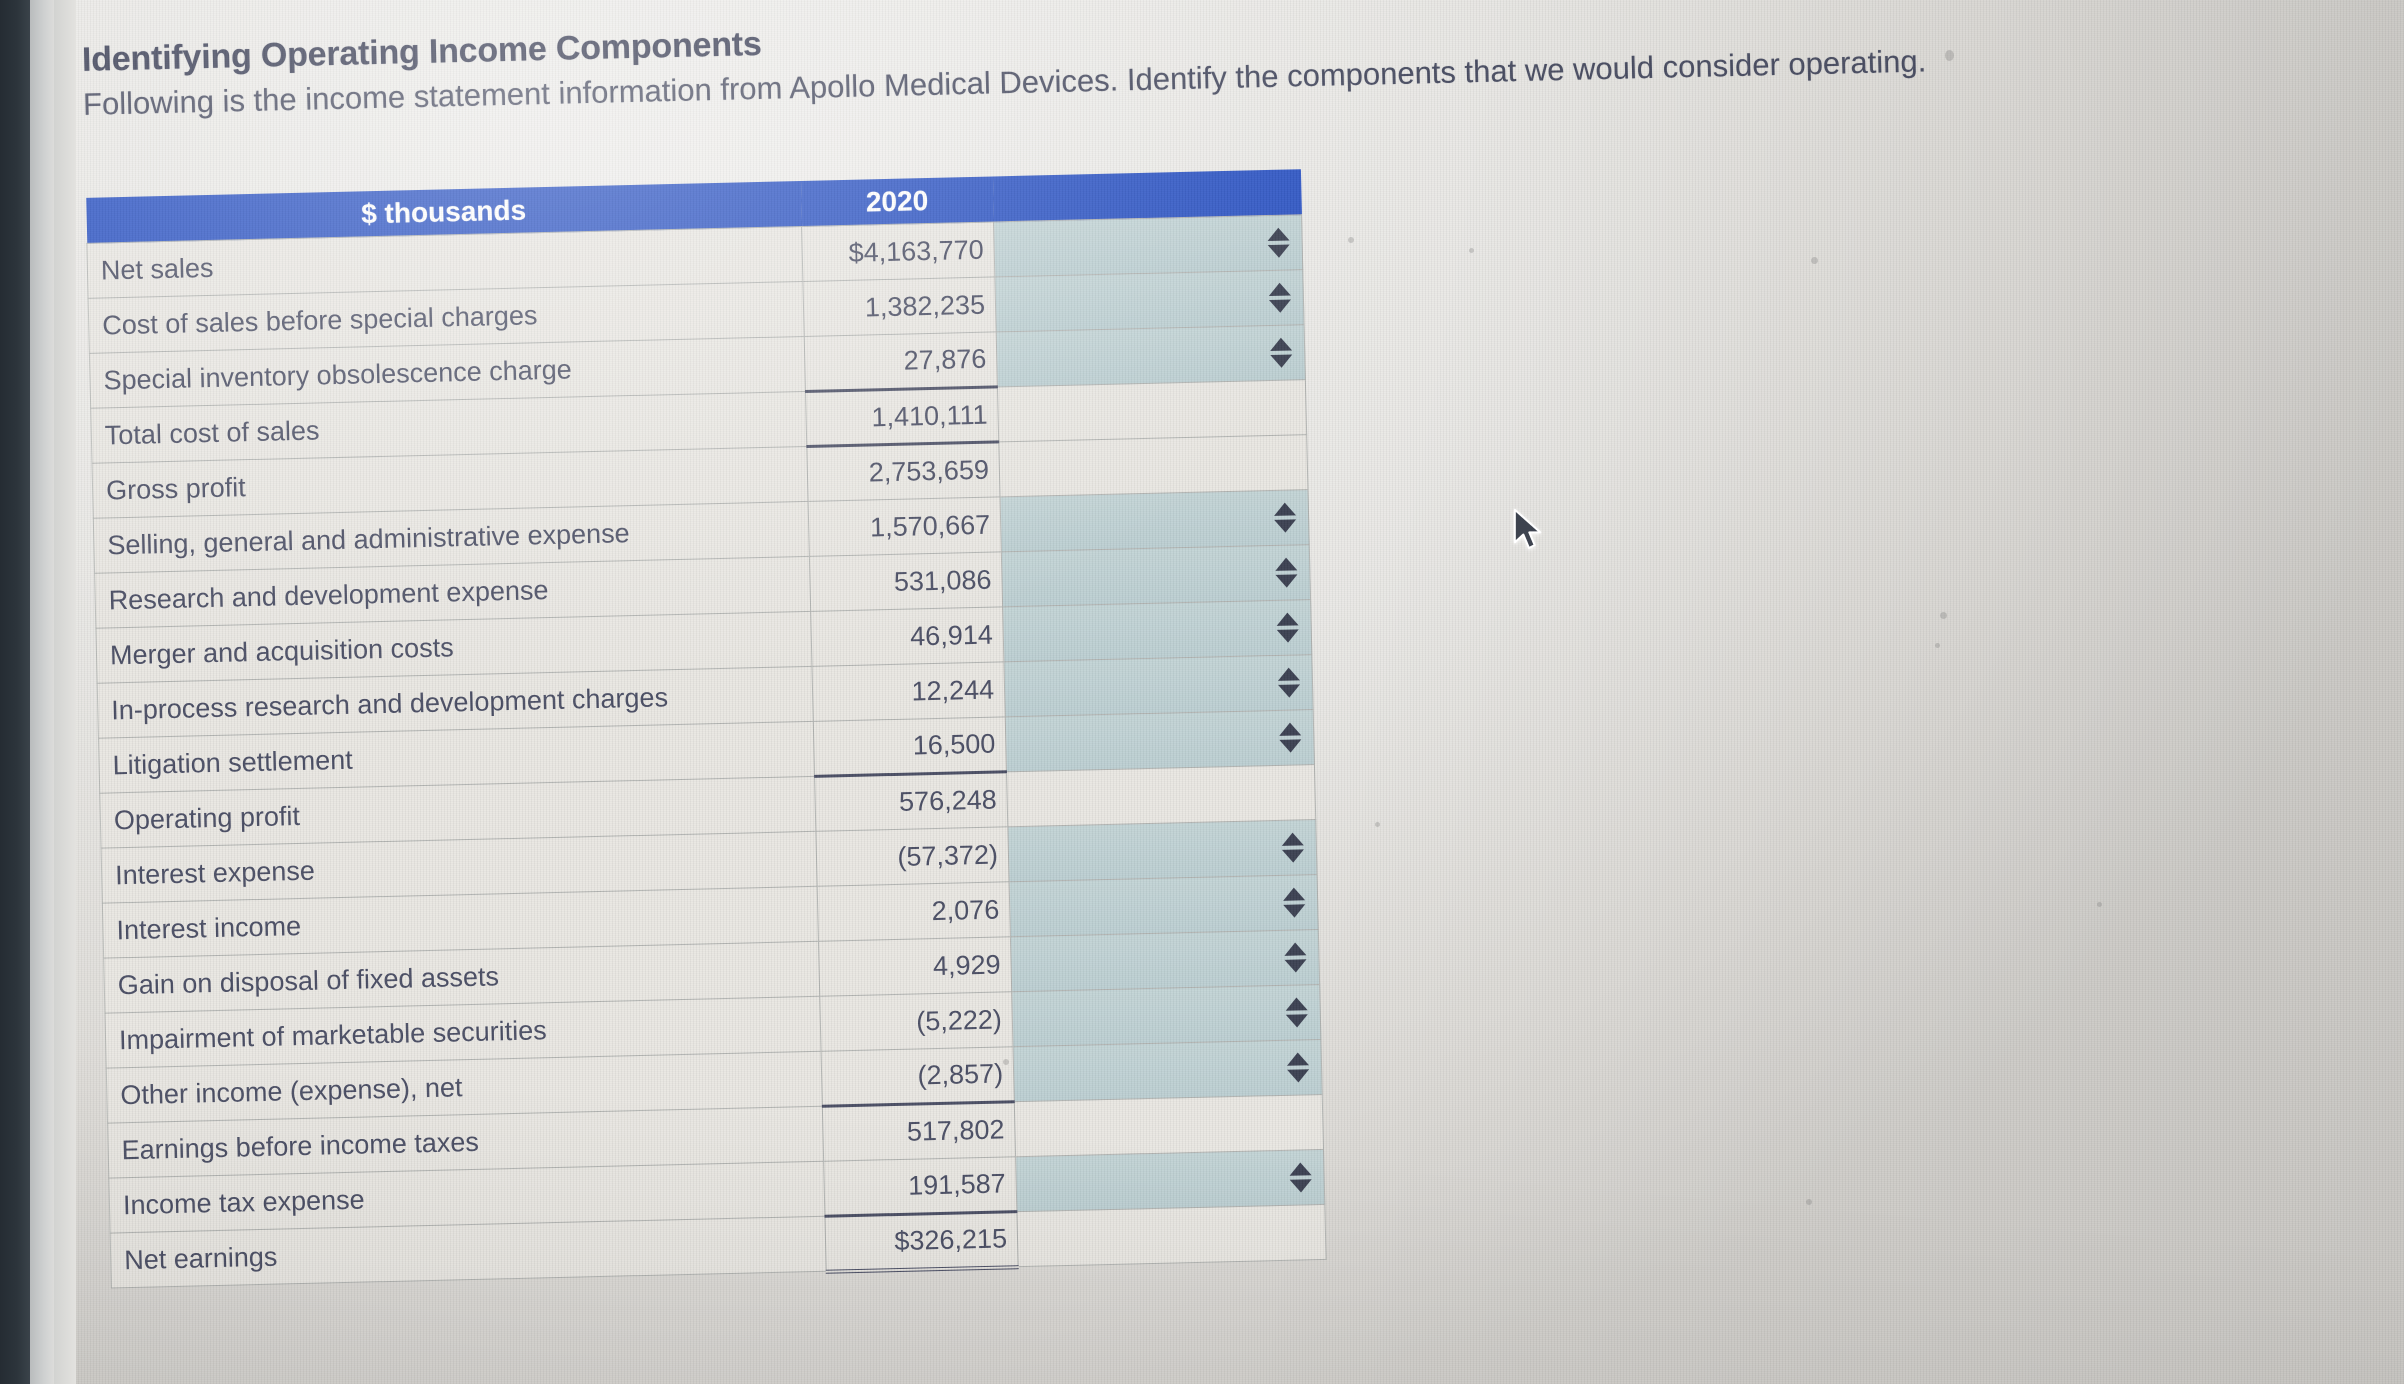  I want to click on row-value: 1,410,111, so click(902, 416).